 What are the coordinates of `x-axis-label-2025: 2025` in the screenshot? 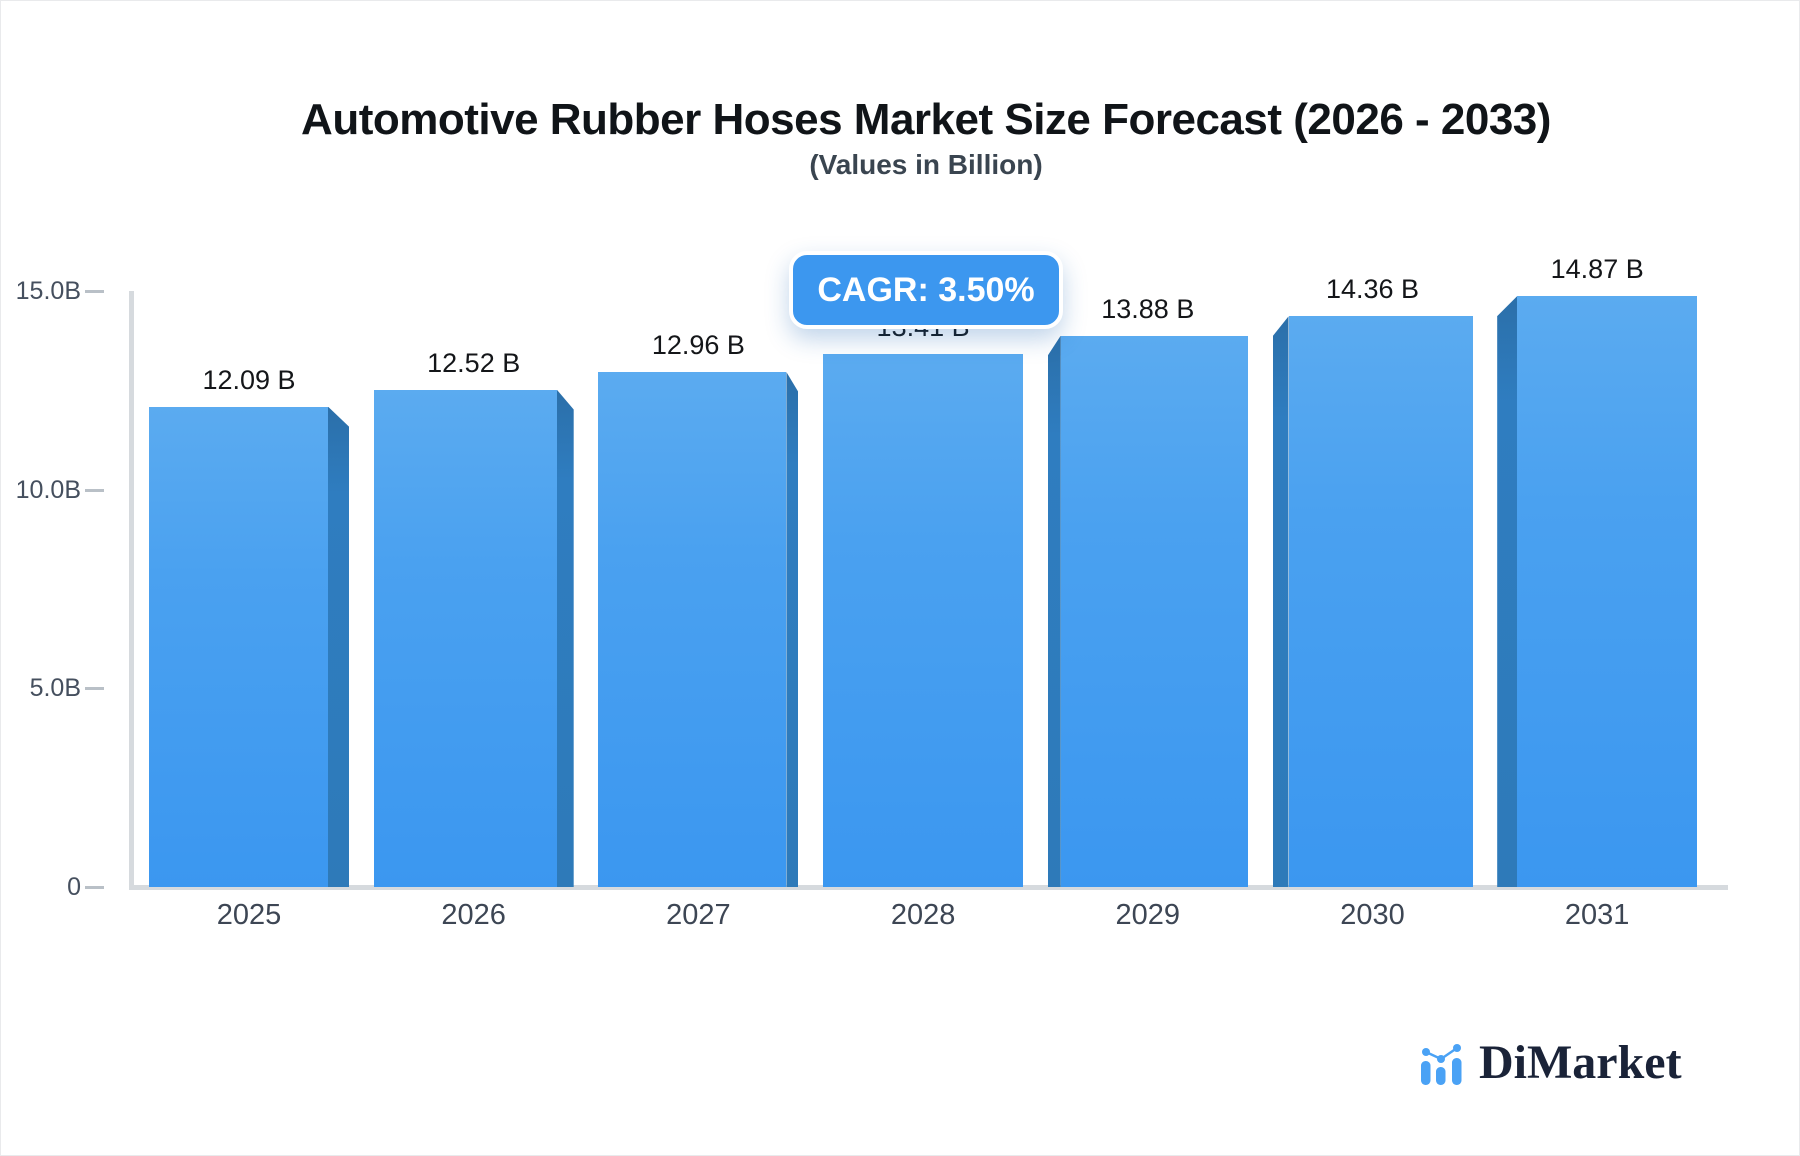 It's located at (249, 915).